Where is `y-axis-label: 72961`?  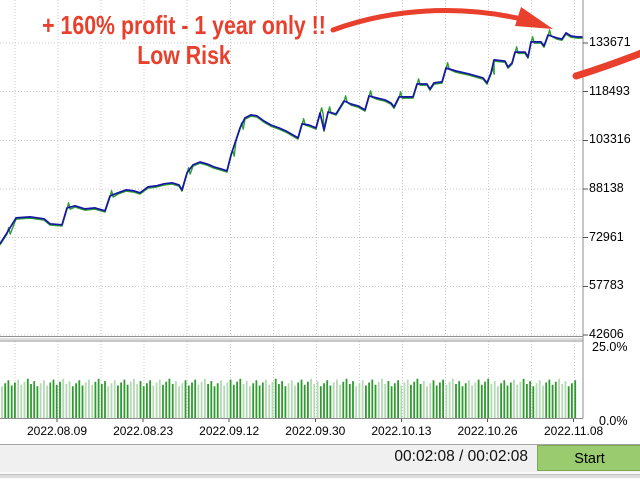
y-axis-label: 72961 is located at coordinates (606, 236).